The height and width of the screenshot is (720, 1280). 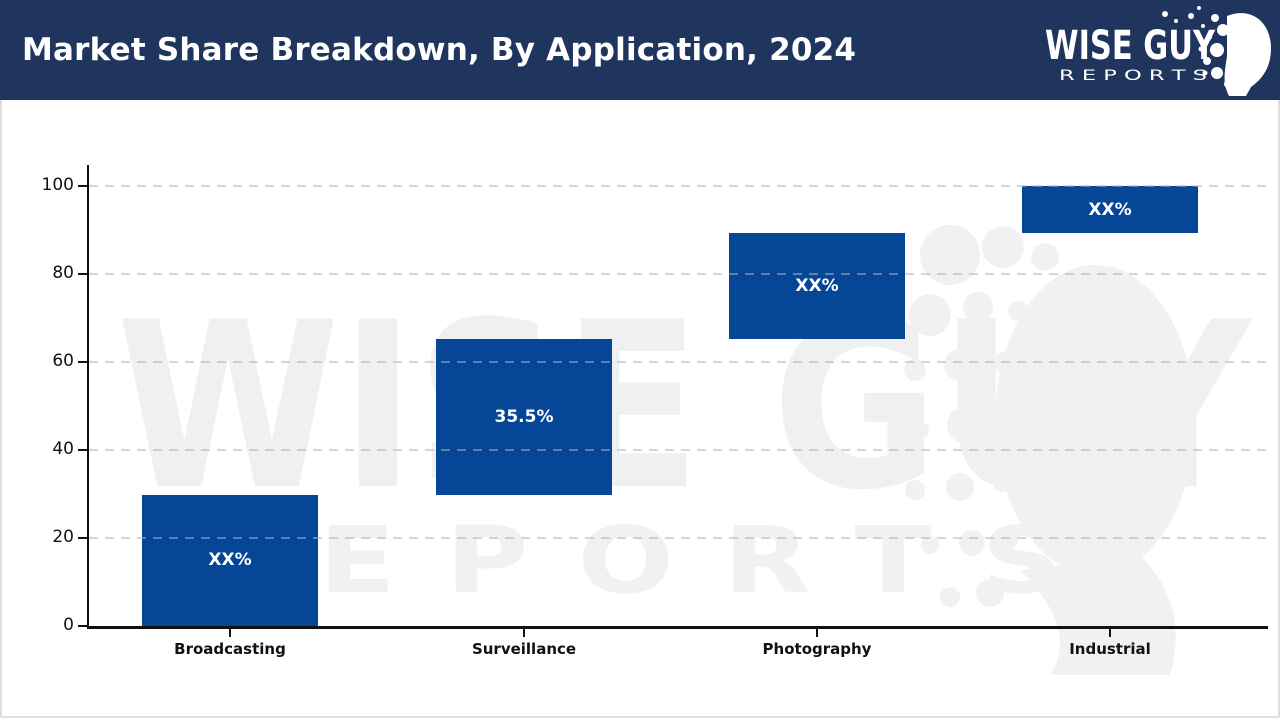 I want to click on logo-face-icon, so click(x=1216, y=51).